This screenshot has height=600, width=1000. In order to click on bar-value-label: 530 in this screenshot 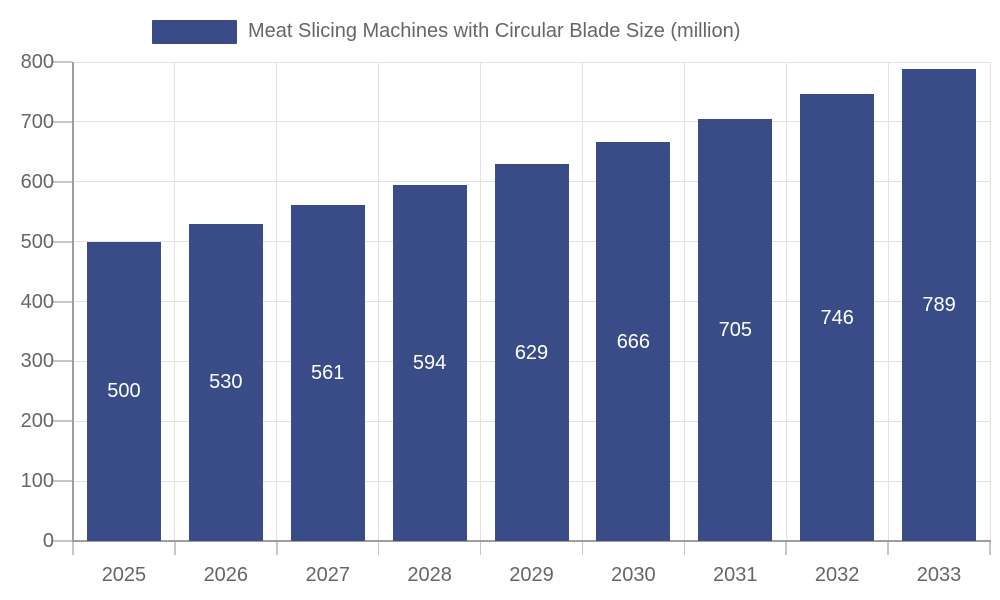, I will do `click(226, 382)`.